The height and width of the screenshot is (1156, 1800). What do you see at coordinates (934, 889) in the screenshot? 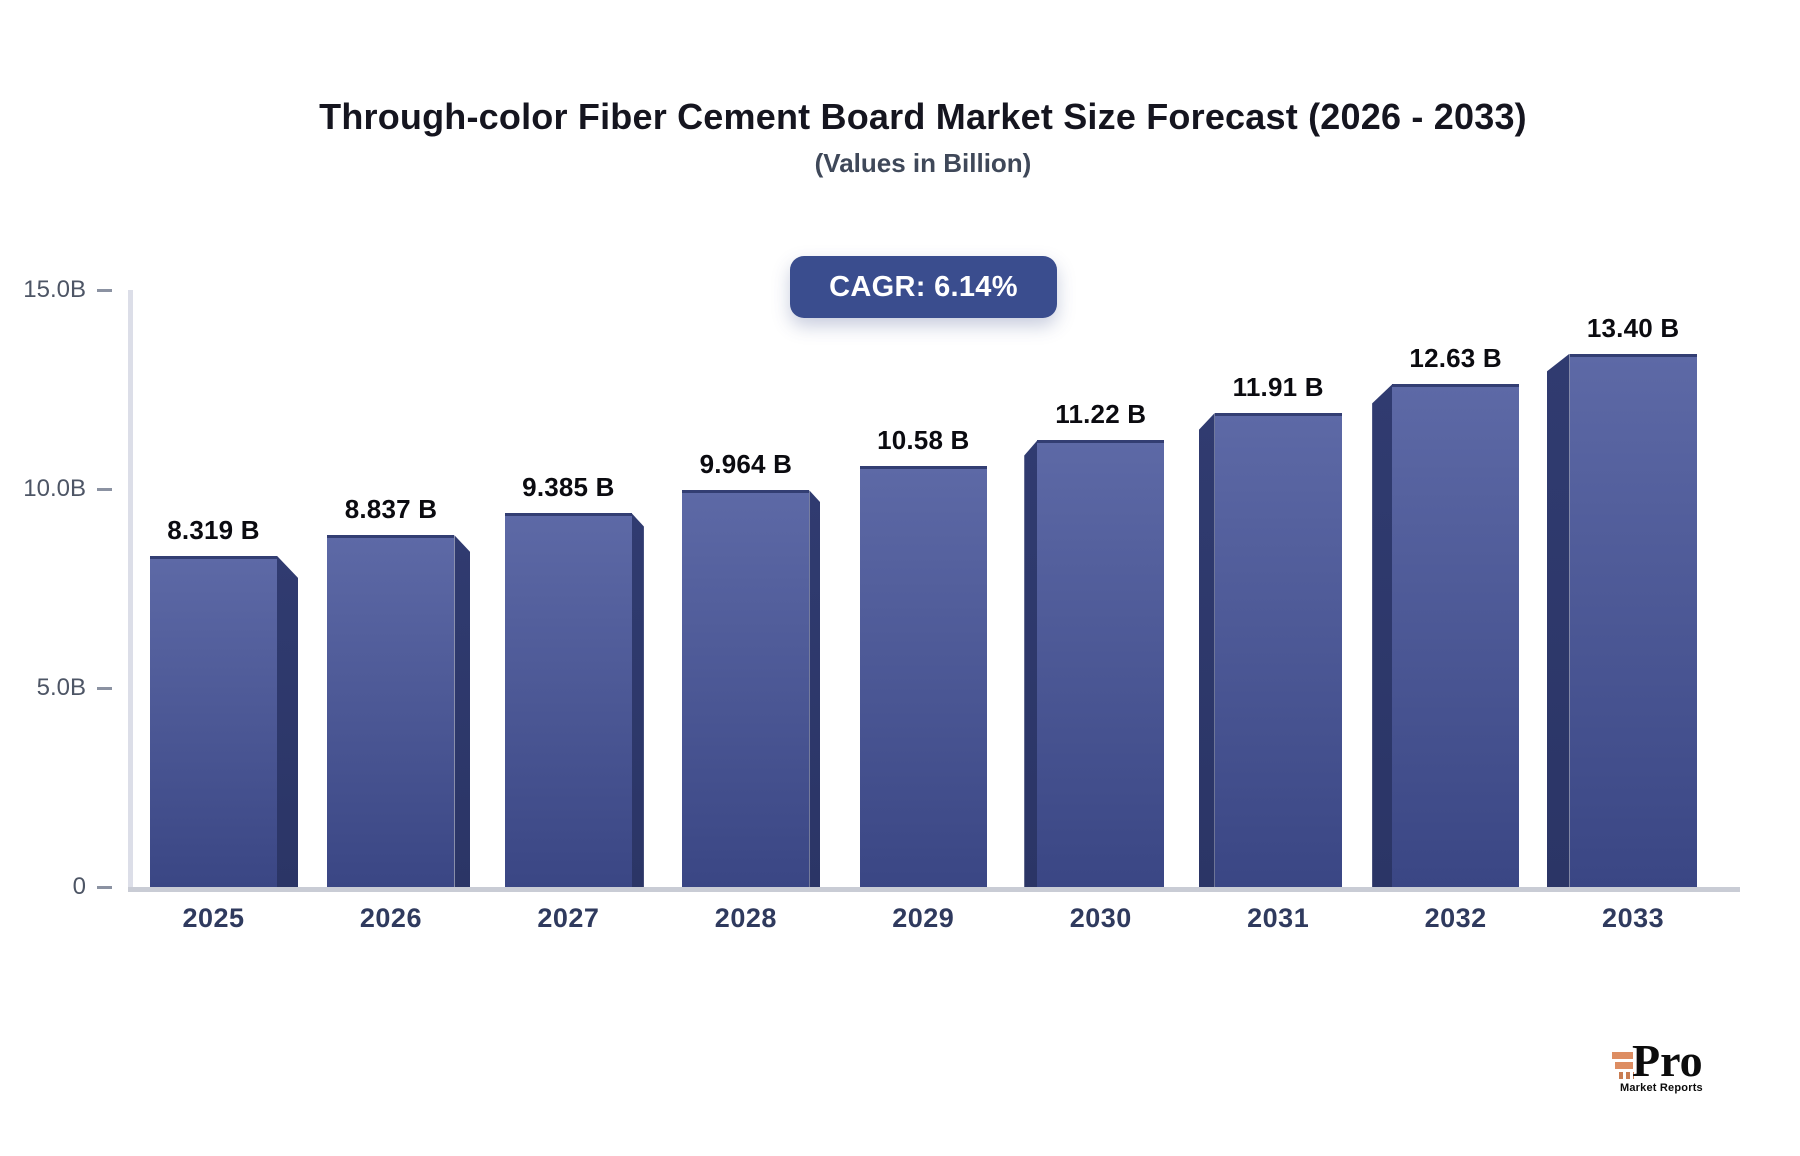
I see `x-axis-baseline` at bounding box center [934, 889].